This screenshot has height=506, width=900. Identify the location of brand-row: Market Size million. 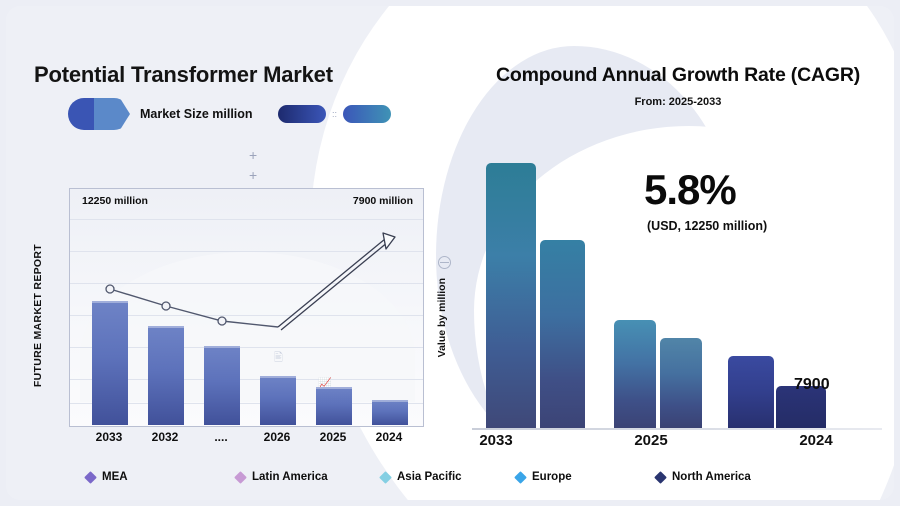
(160, 114).